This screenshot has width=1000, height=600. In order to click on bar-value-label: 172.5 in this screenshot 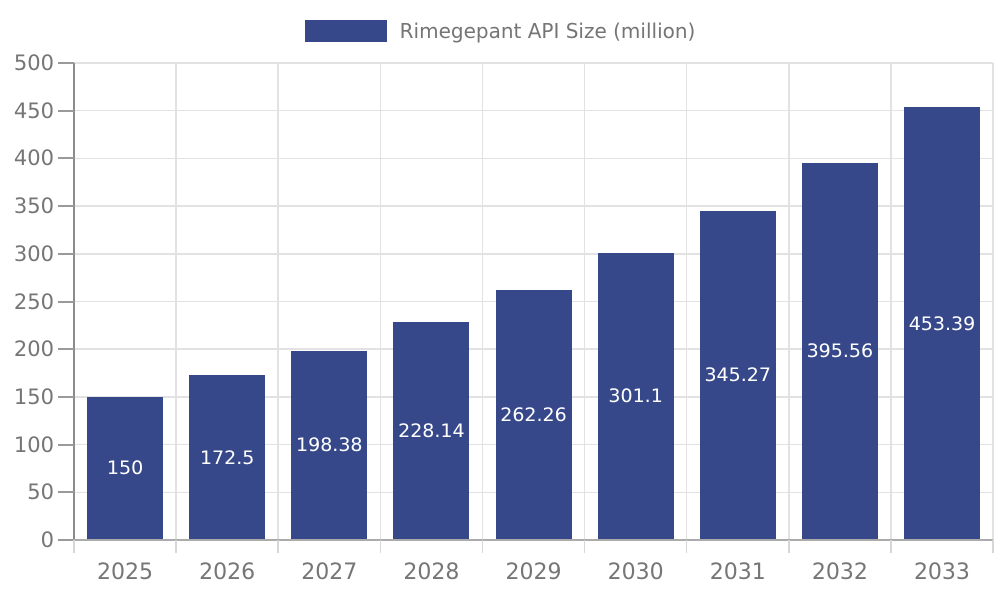, I will do `click(227, 457)`.